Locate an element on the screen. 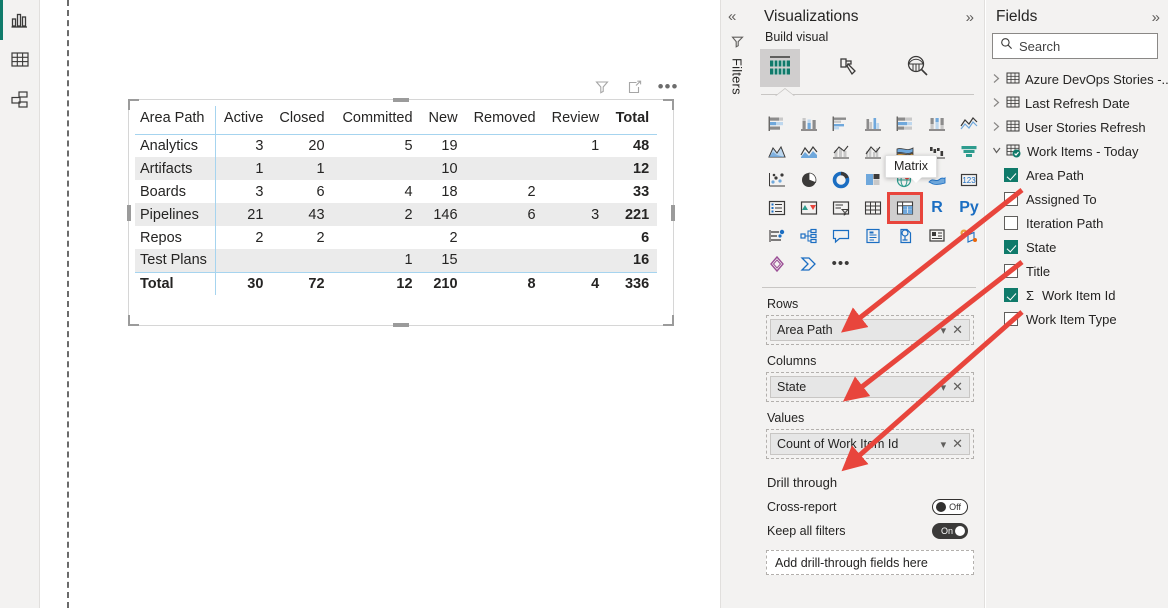  rows-well-dropzone: Area Path ▾ ✕ is located at coordinates (870, 330).